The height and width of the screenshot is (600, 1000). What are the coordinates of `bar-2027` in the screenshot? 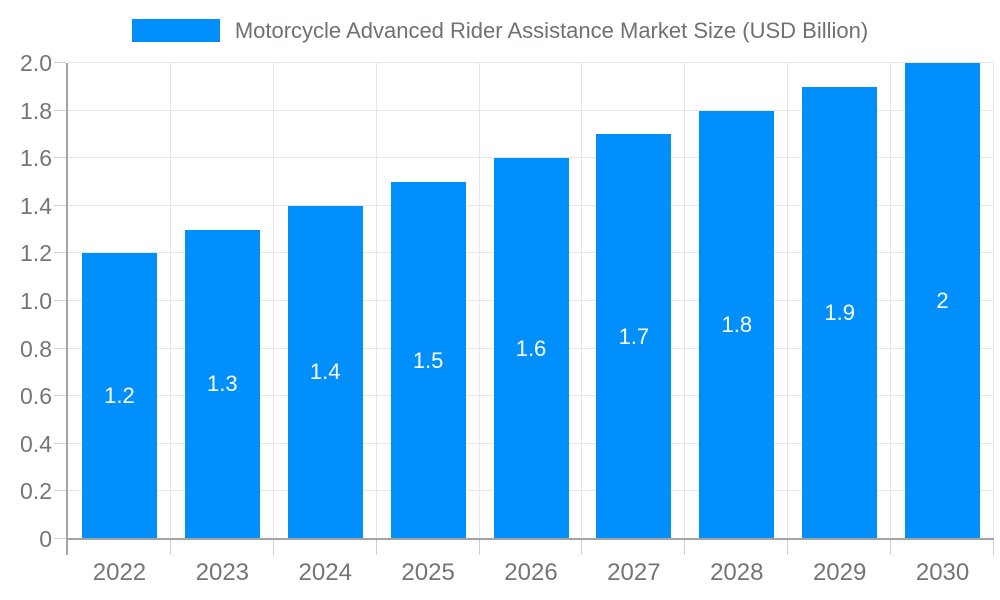 It's located at (634, 336).